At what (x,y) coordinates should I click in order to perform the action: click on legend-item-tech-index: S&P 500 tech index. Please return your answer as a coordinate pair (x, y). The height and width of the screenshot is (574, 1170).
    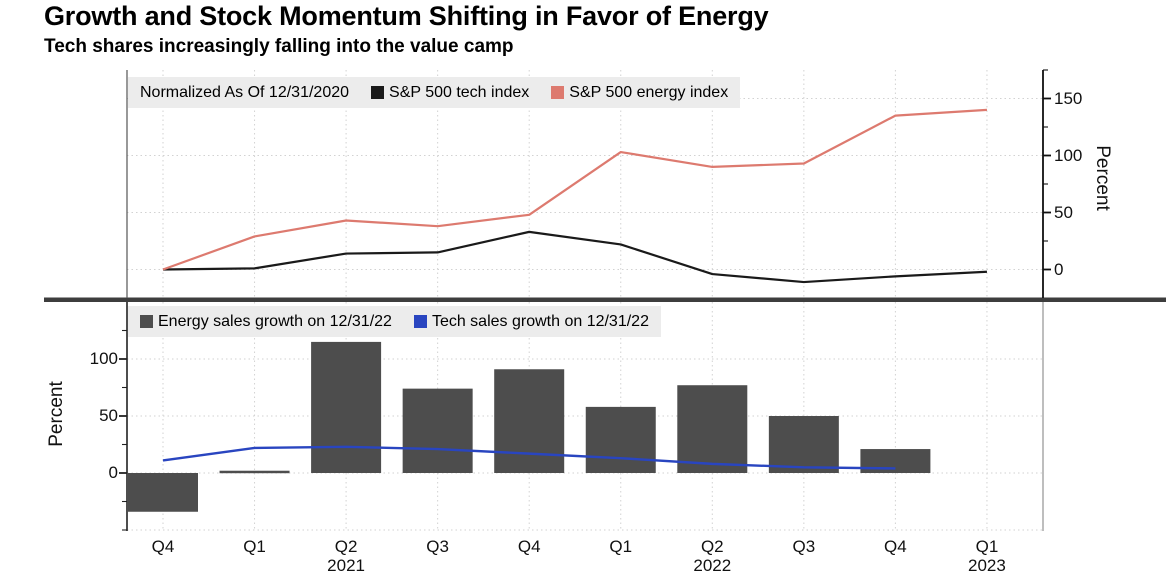
    Looking at the image, I should click on (450, 93).